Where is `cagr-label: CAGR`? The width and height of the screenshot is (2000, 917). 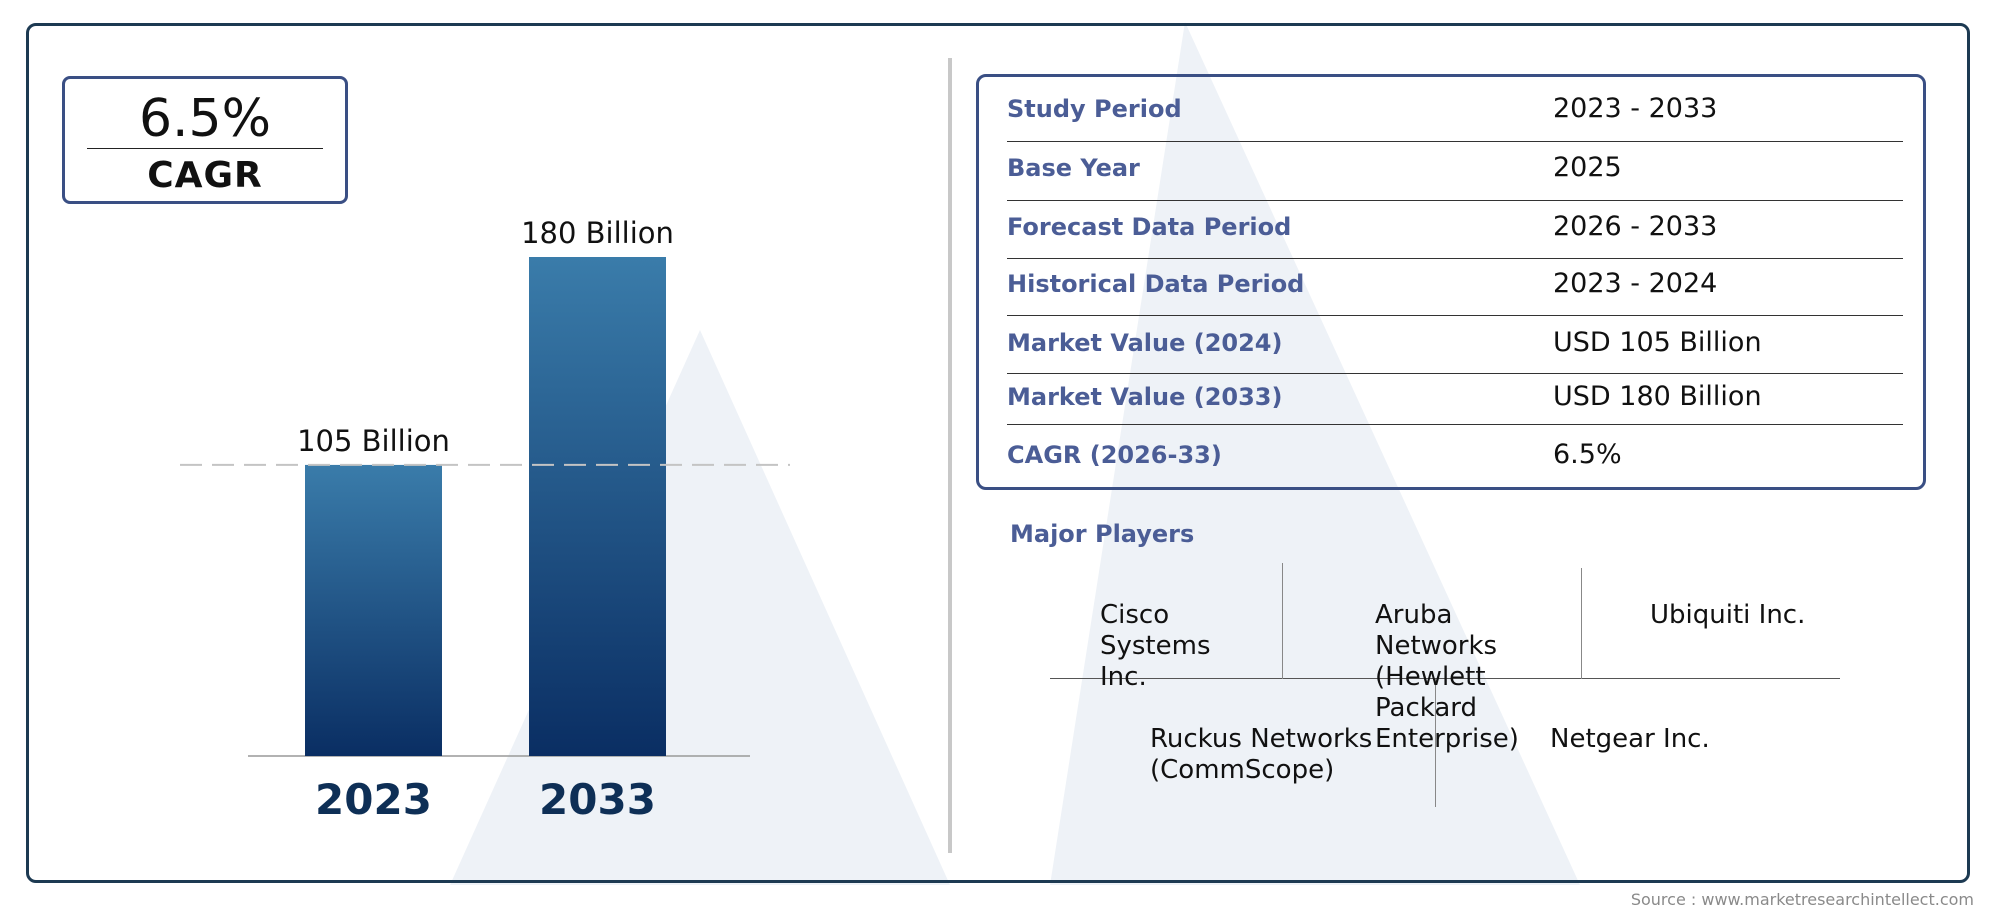 cagr-label: CAGR is located at coordinates (205, 175).